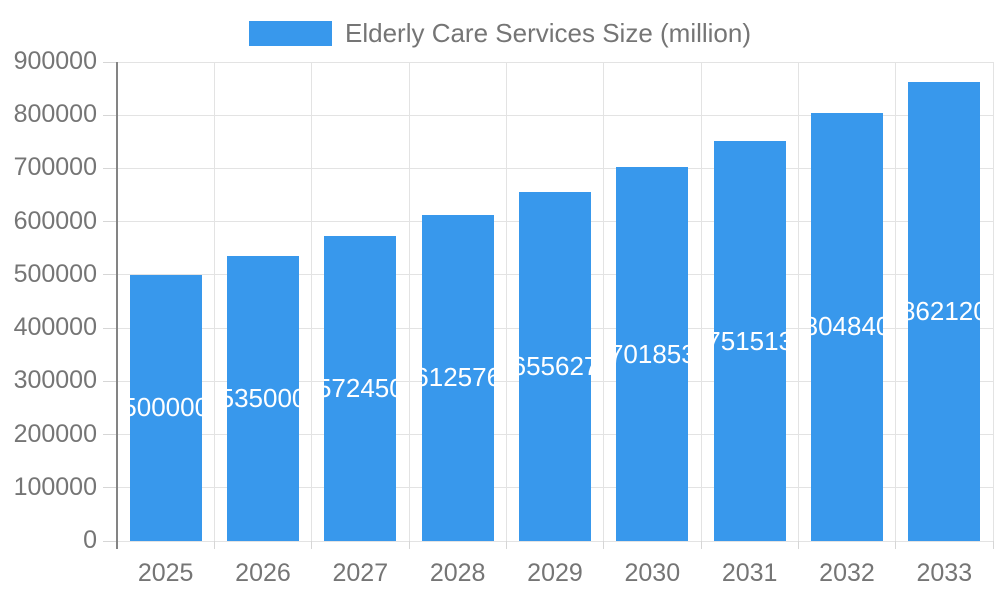  I want to click on bar-2026: 535000, so click(263, 398).